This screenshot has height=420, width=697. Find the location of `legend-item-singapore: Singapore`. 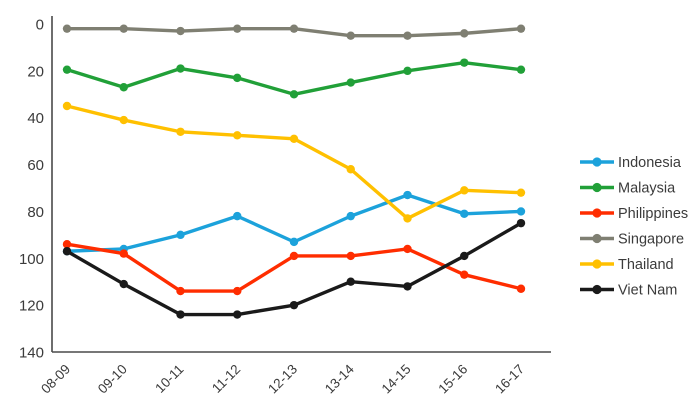

legend-item-singapore: Singapore is located at coordinates (632, 239).